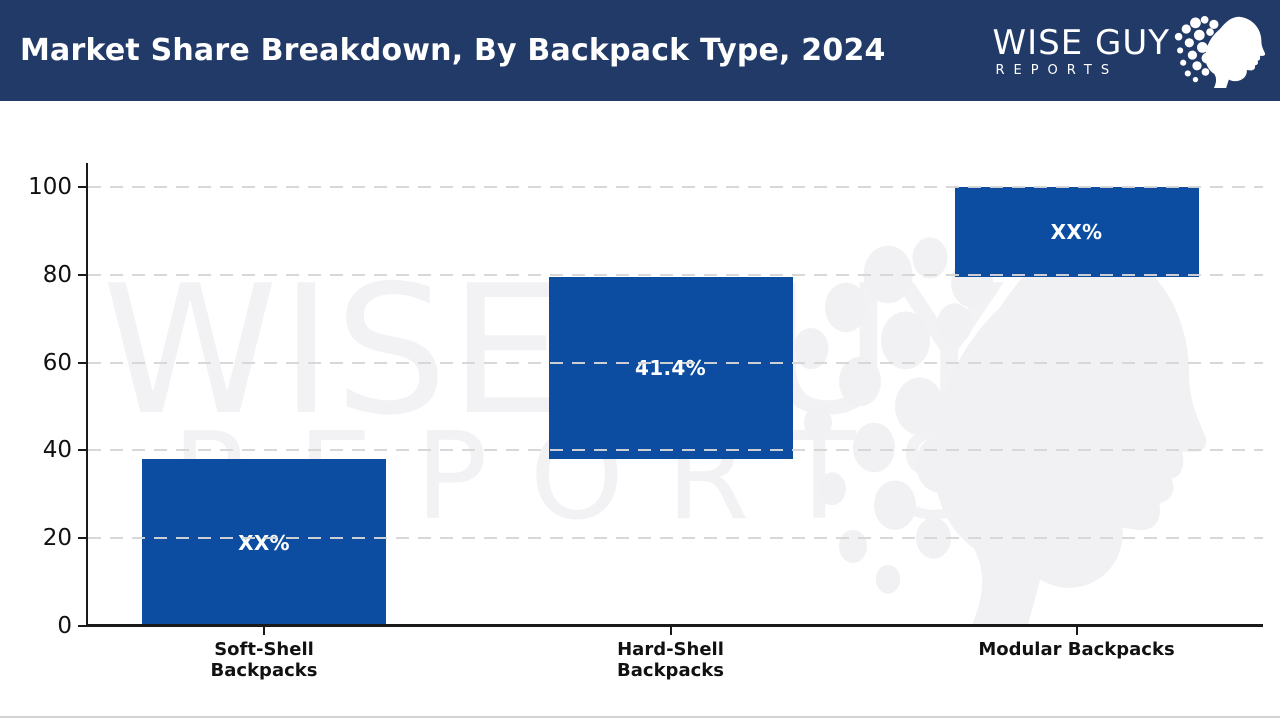  I want to click on bar-soft-shell-backpacks: XX%, so click(264, 542).